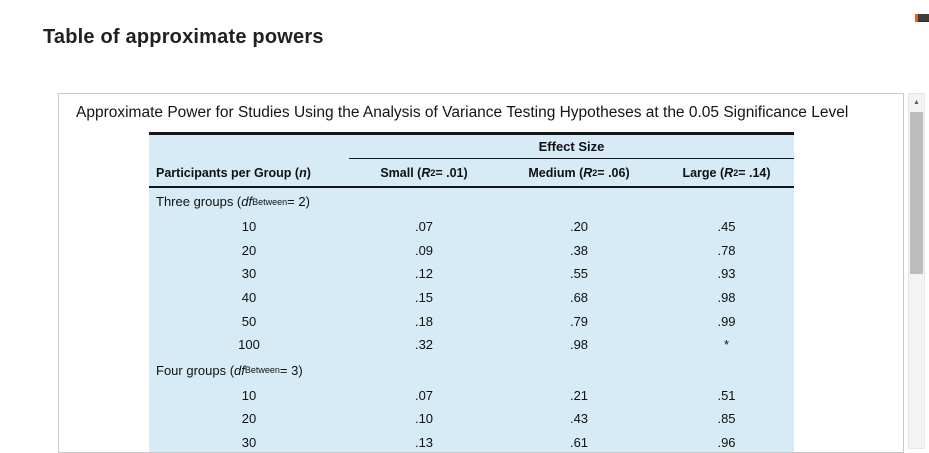 The width and height of the screenshot is (929, 453). What do you see at coordinates (726, 250) in the screenshot?
I see `power-value-cell: .78` at bounding box center [726, 250].